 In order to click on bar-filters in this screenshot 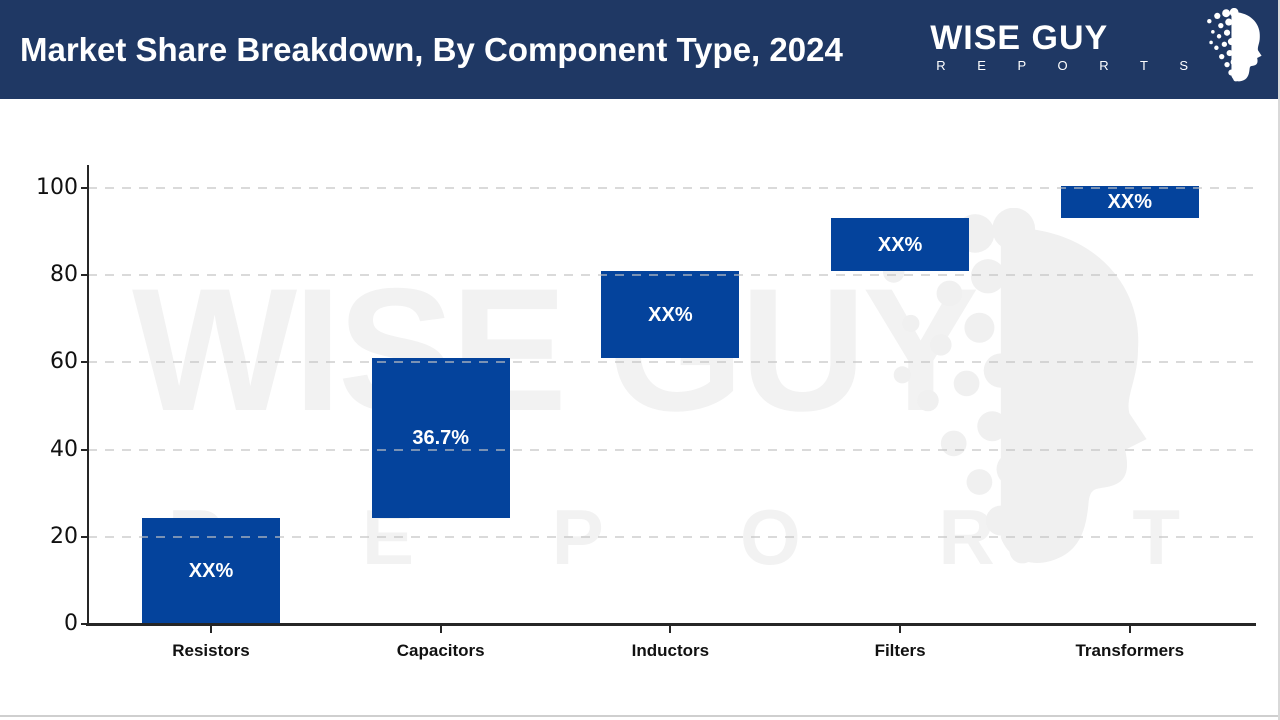, I will do `click(900, 245)`.